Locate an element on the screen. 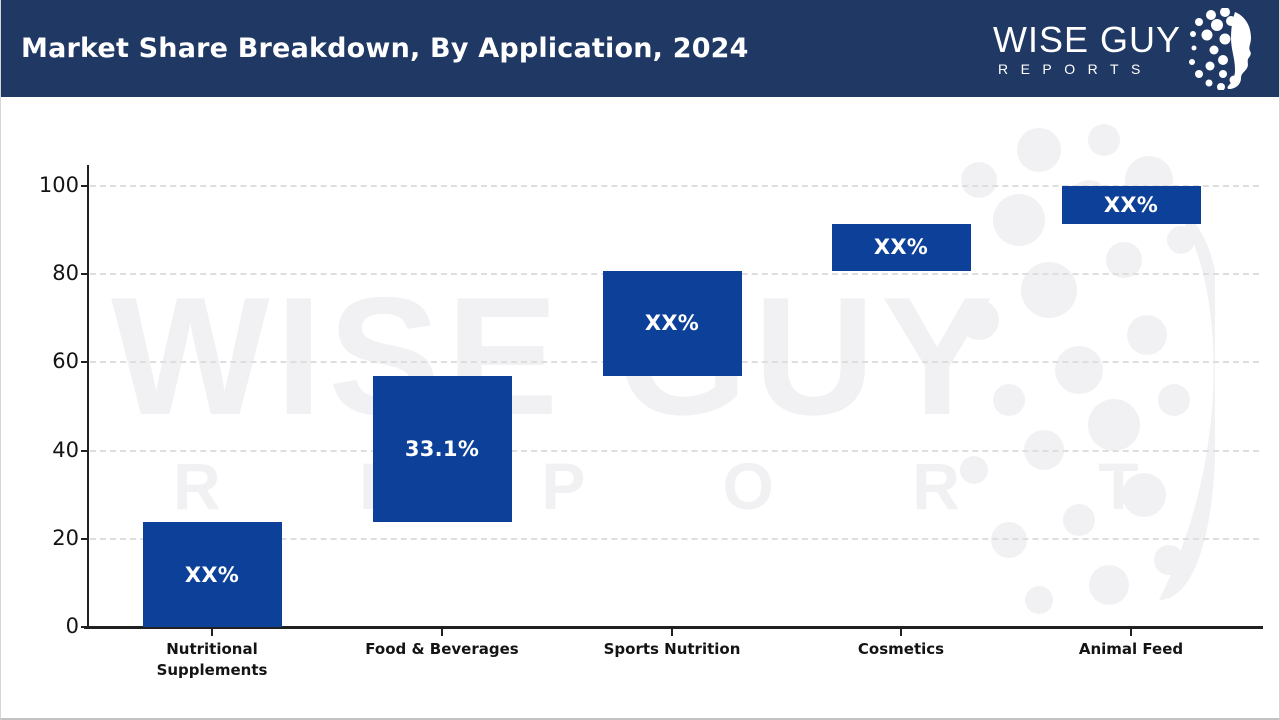  x-category-label-animal-feed: Animal Feed is located at coordinates (1131, 649).